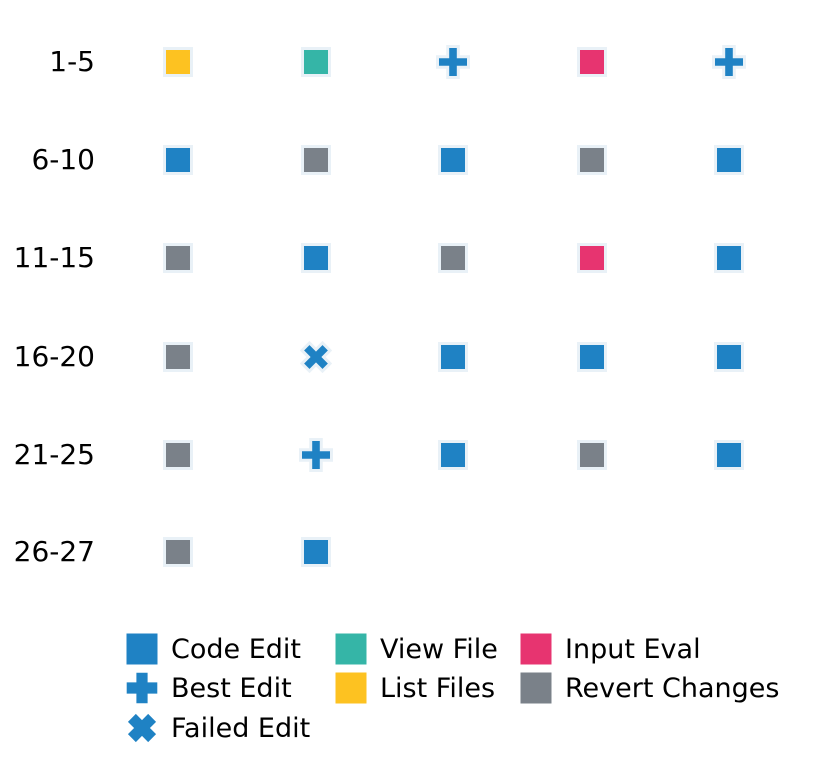  I want to click on legend-item-input-eval: Input Eval, so click(610, 649).